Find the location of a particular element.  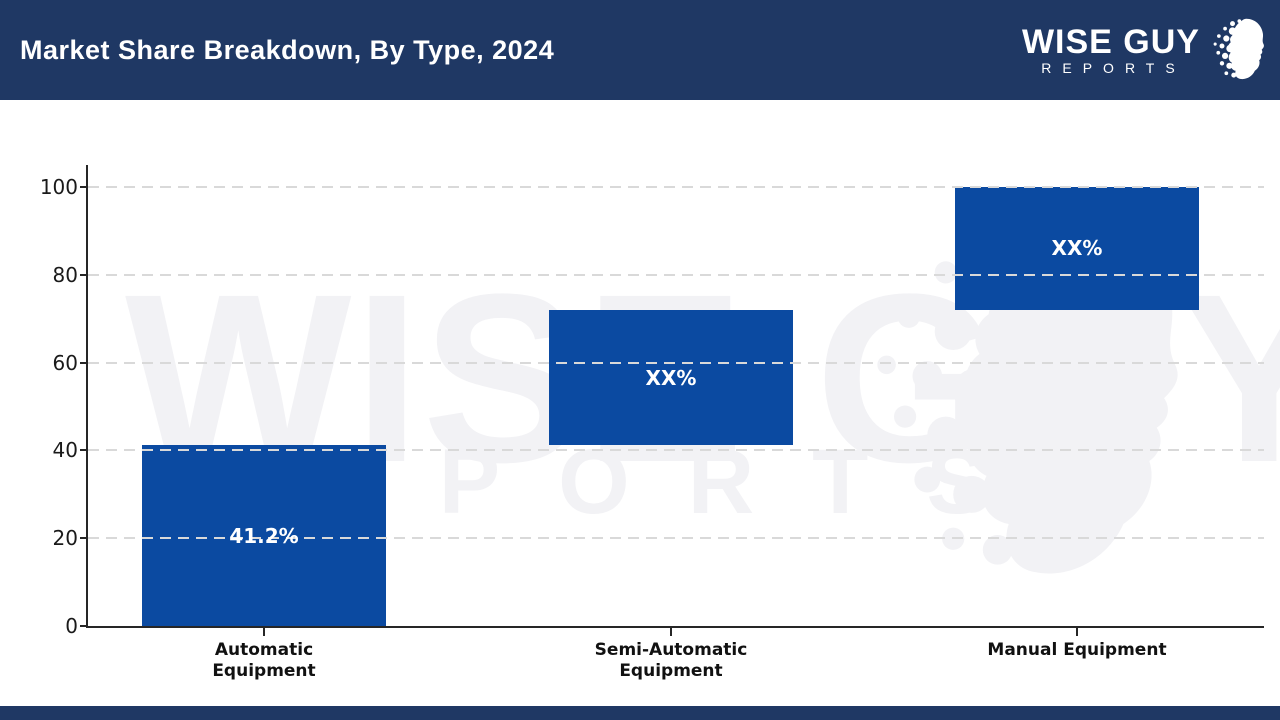

wiseguy-logo: WISE GUY REPORTS is located at coordinates (1144, 50).